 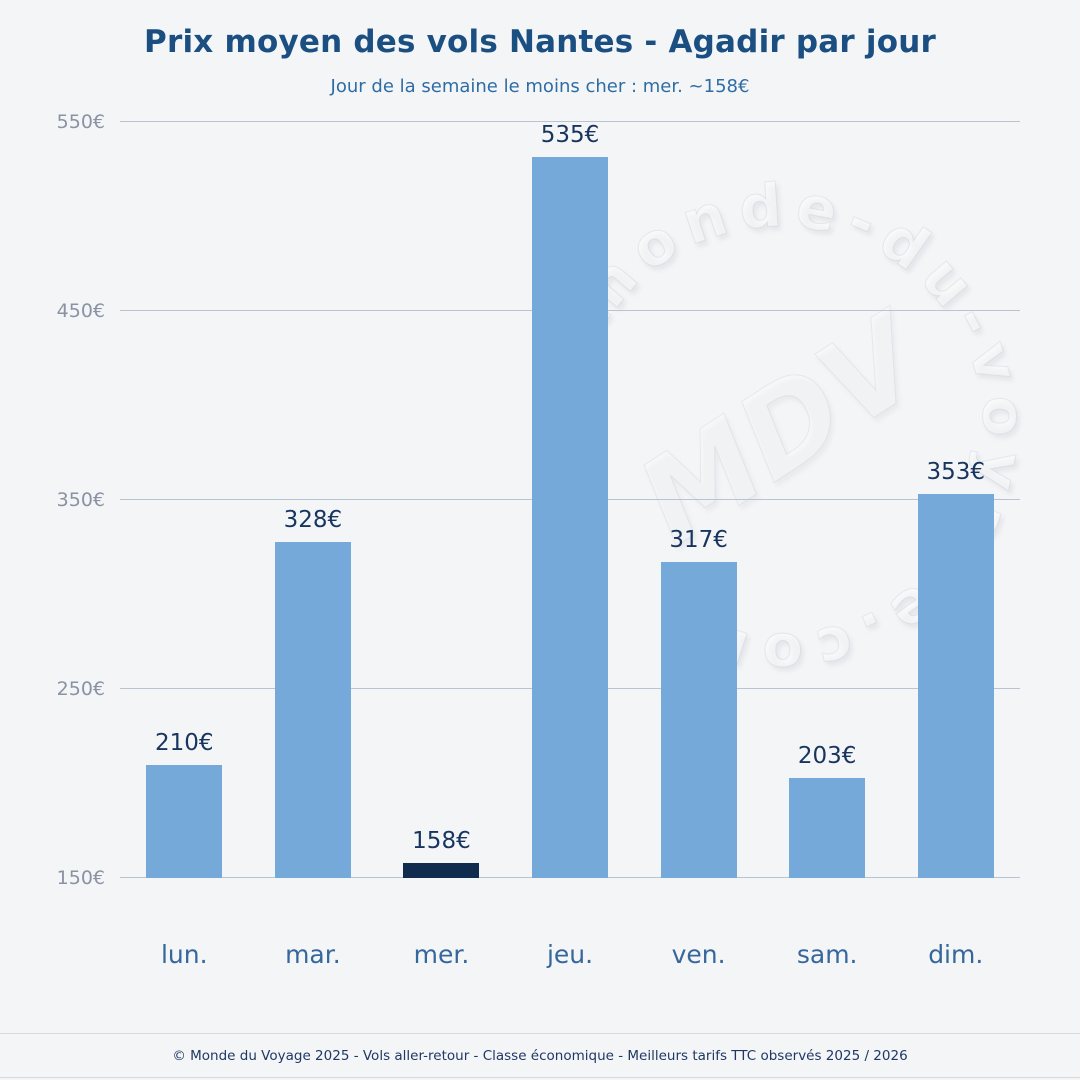 I want to click on y-tick-label: 150€, so click(x=80, y=878).